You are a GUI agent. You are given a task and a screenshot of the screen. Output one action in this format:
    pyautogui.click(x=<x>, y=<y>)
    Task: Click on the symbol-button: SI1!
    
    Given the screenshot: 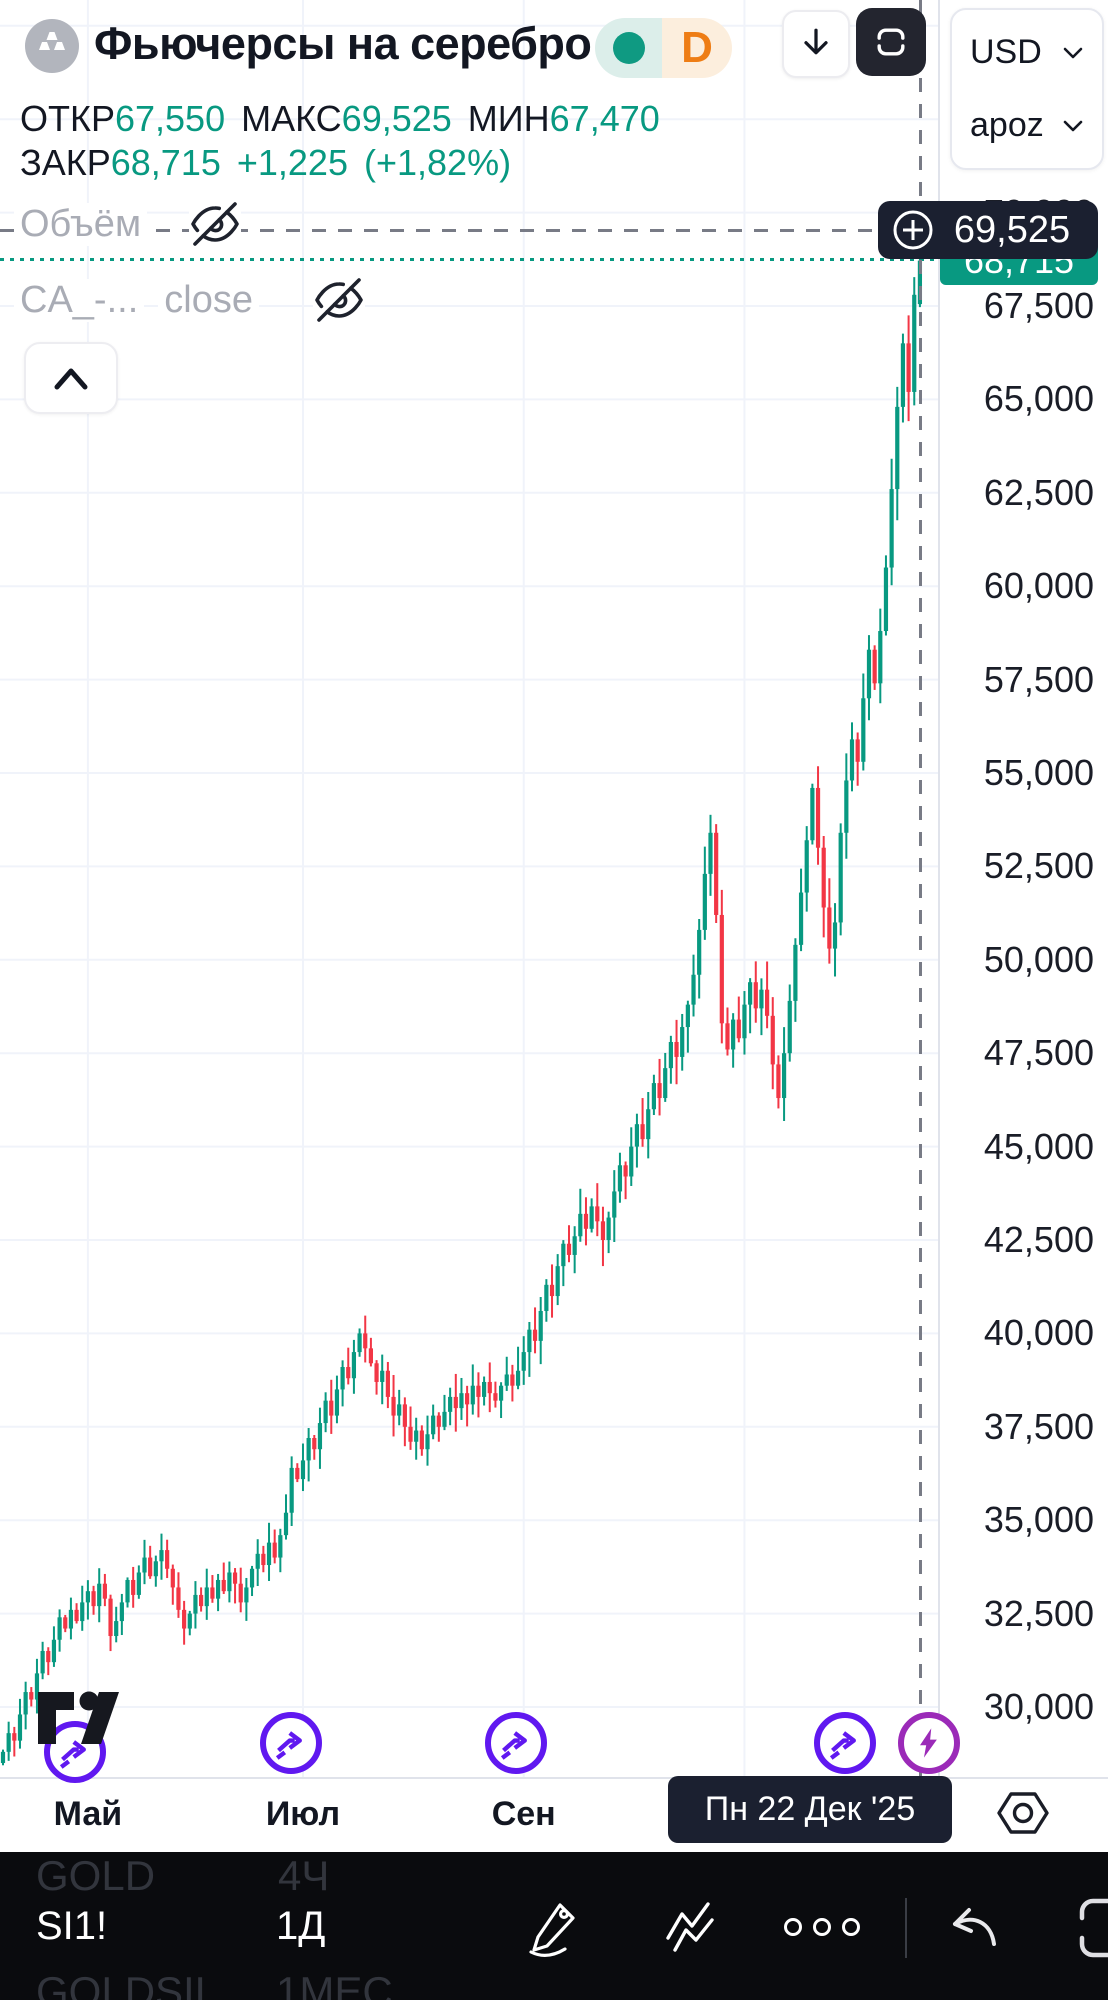 What is the action you would take?
    pyautogui.click(x=72, y=1926)
    